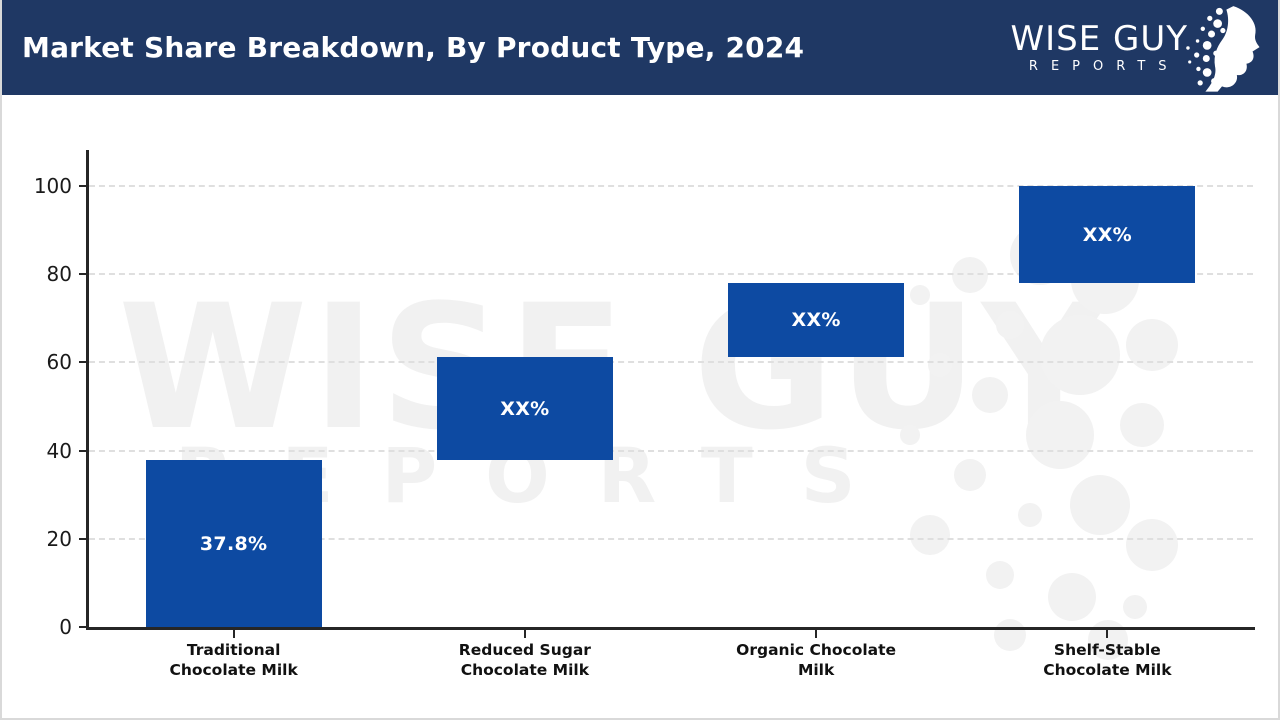  Describe the element at coordinates (59, 362) in the screenshot. I see `y-tick-label: 60` at that location.